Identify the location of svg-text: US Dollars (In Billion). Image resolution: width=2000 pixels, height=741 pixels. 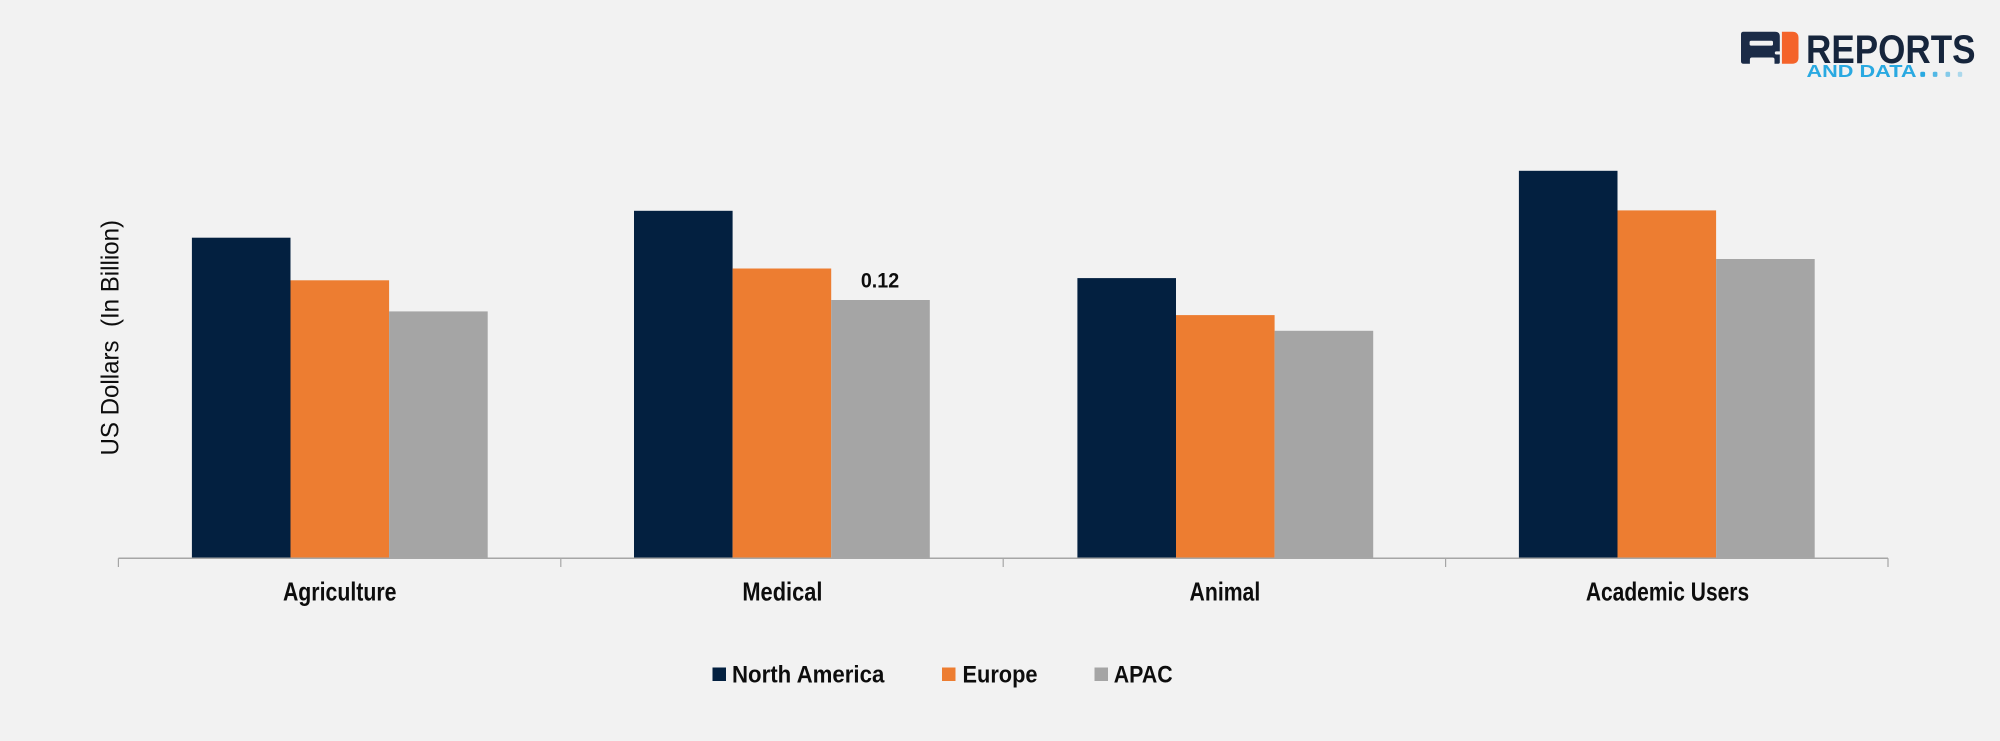
(111, 338).